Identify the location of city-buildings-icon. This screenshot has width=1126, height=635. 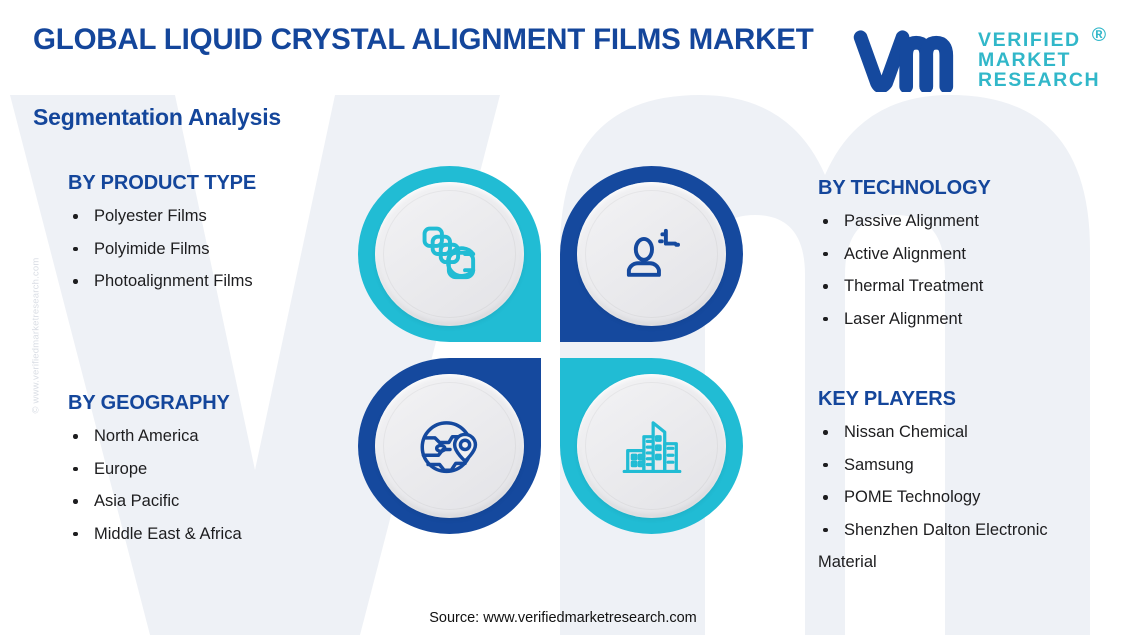
(651, 447).